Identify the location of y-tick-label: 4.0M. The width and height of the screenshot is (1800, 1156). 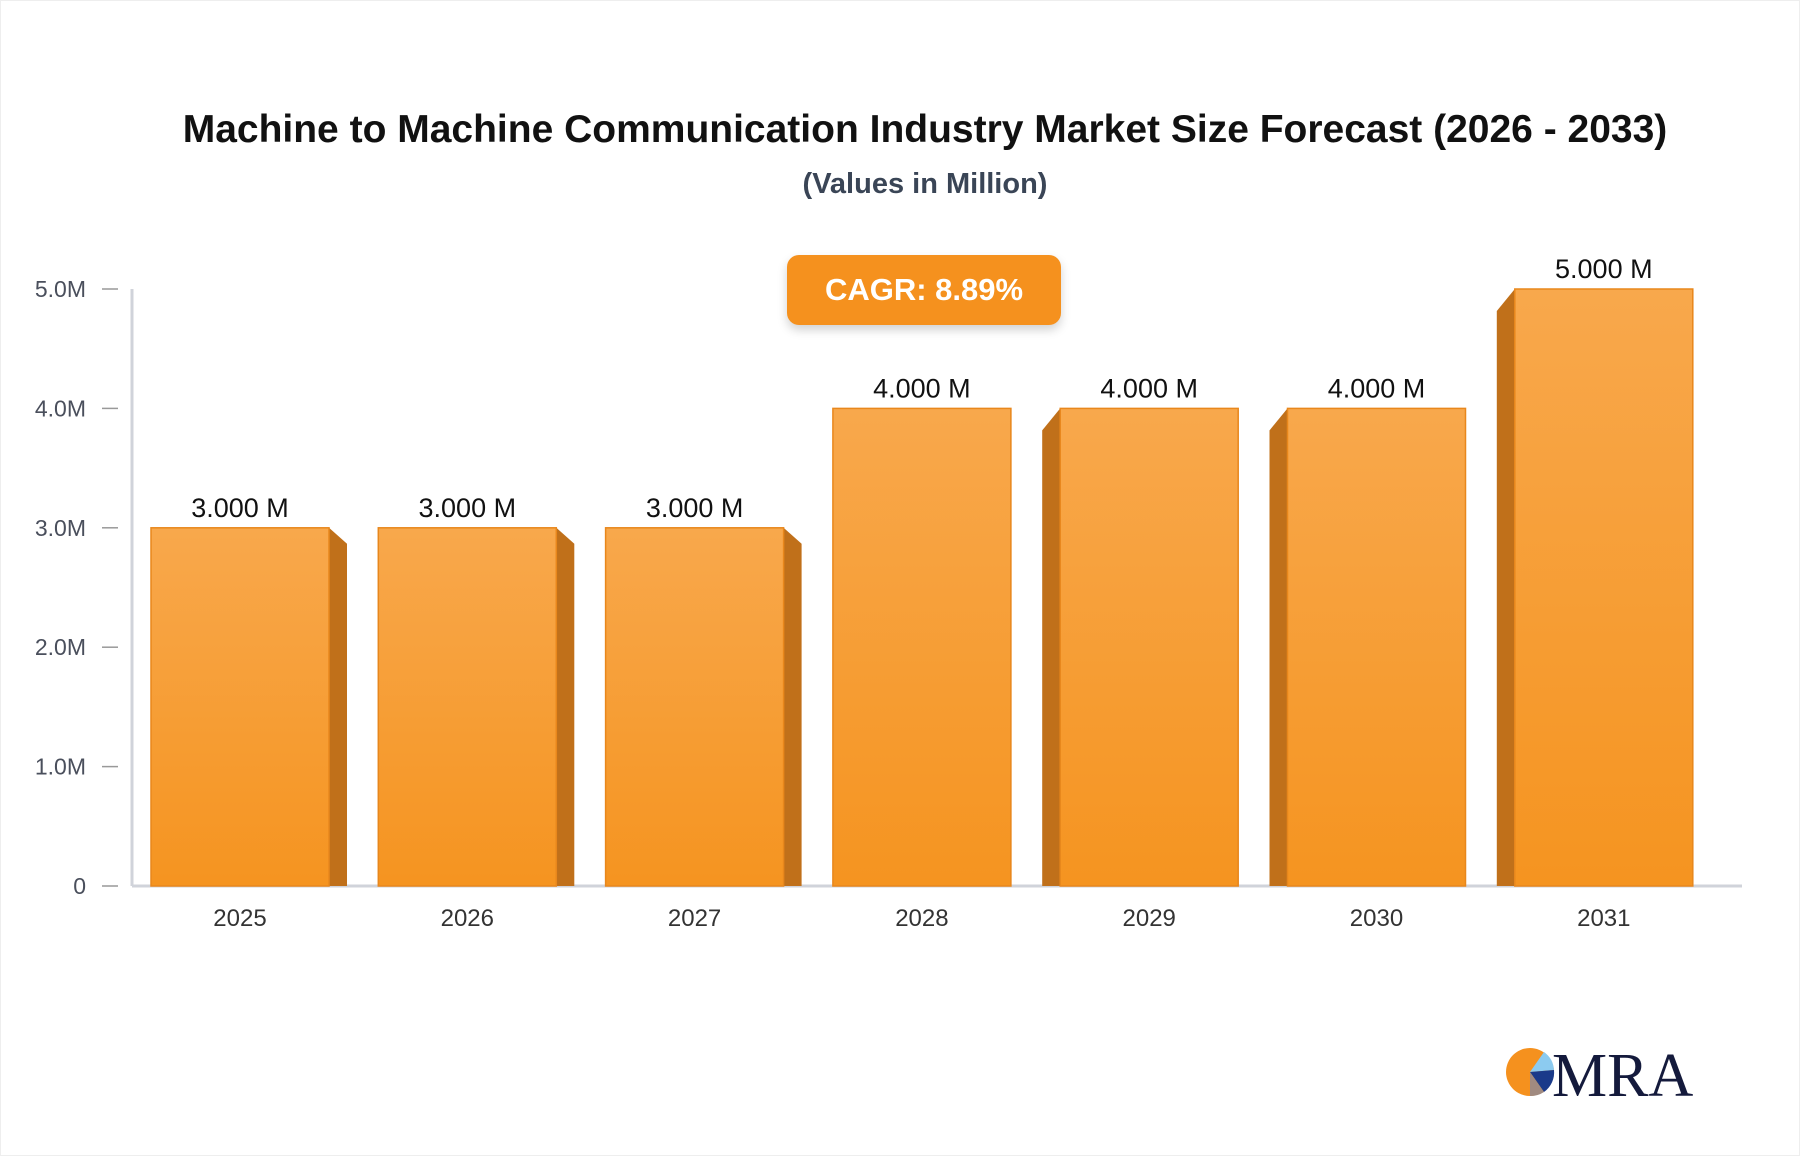
(60, 408).